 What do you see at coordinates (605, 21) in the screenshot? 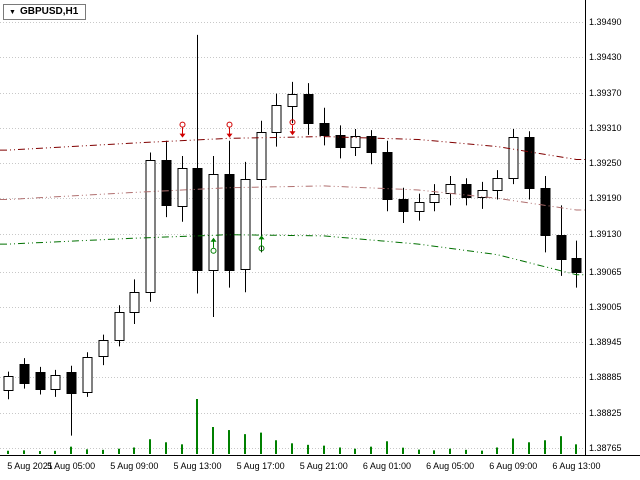
I see `price-axis-label: 1.39490` at bounding box center [605, 21].